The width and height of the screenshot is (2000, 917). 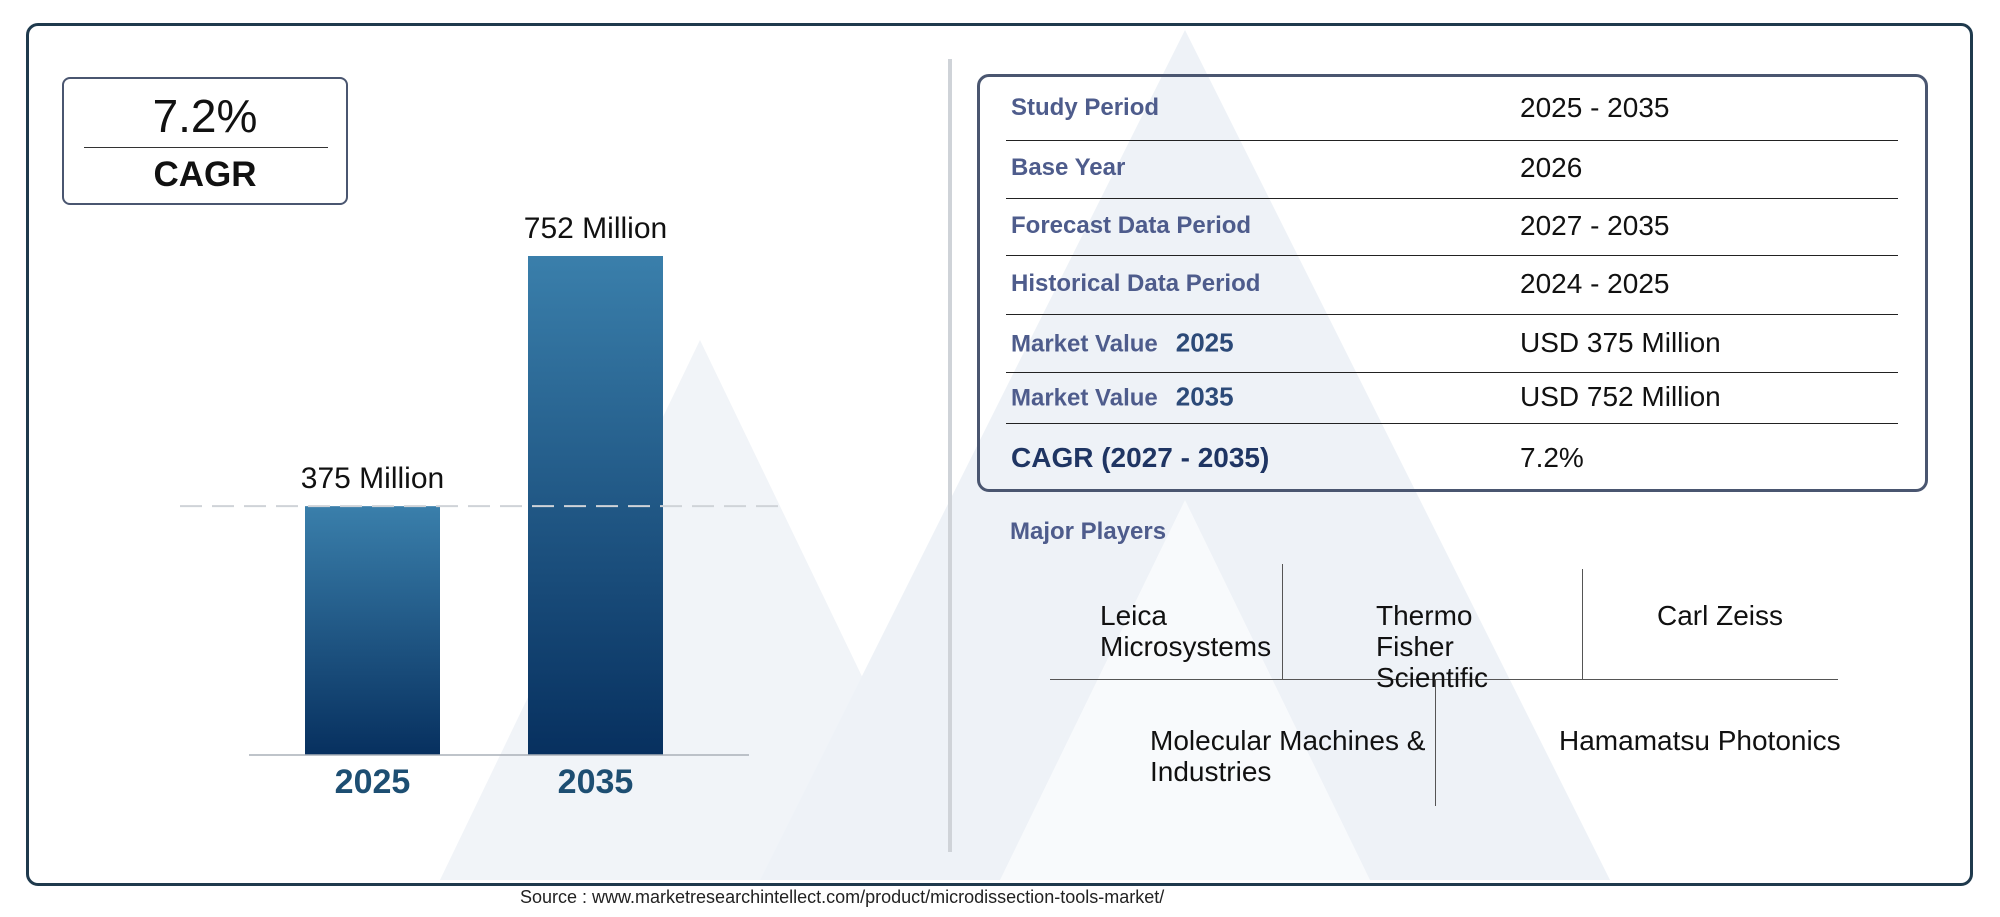 What do you see at coordinates (206, 147) in the screenshot?
I see `cagr-divider` at bounding box center [206, 147].